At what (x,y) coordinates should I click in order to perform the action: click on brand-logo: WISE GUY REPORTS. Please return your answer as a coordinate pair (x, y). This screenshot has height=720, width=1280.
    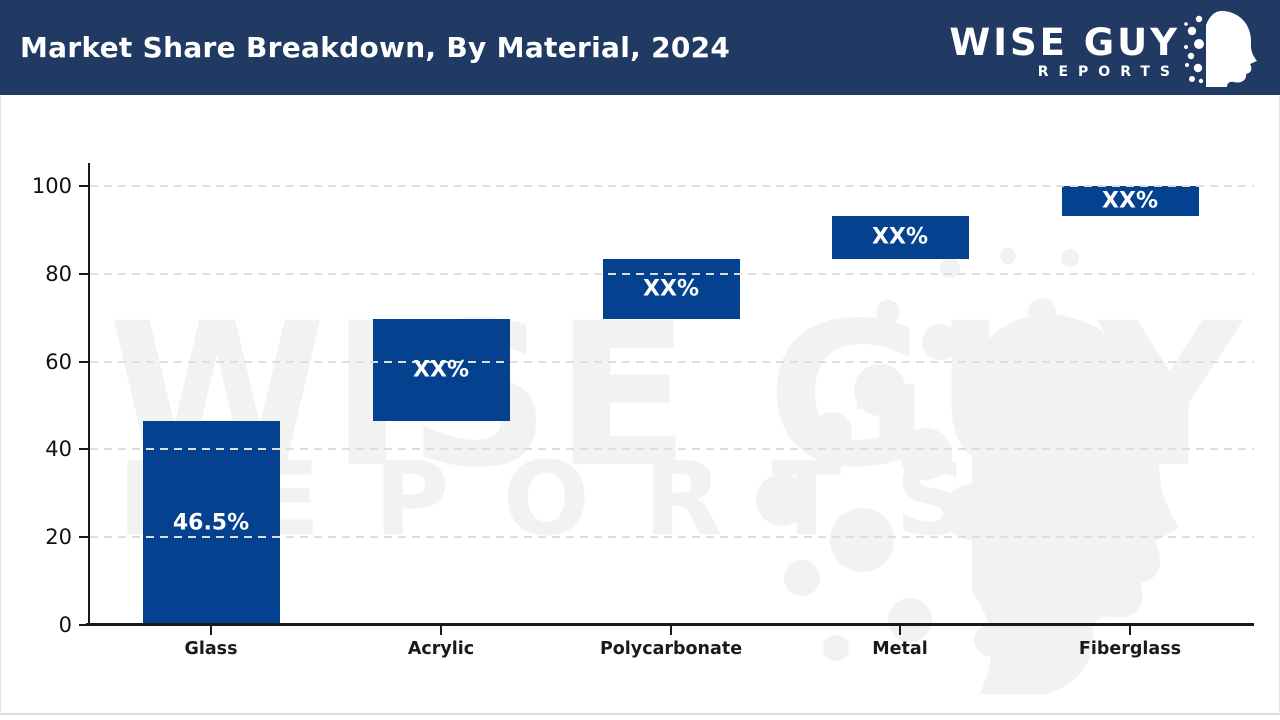
    Looking at the image, I should click on (1107, 48).